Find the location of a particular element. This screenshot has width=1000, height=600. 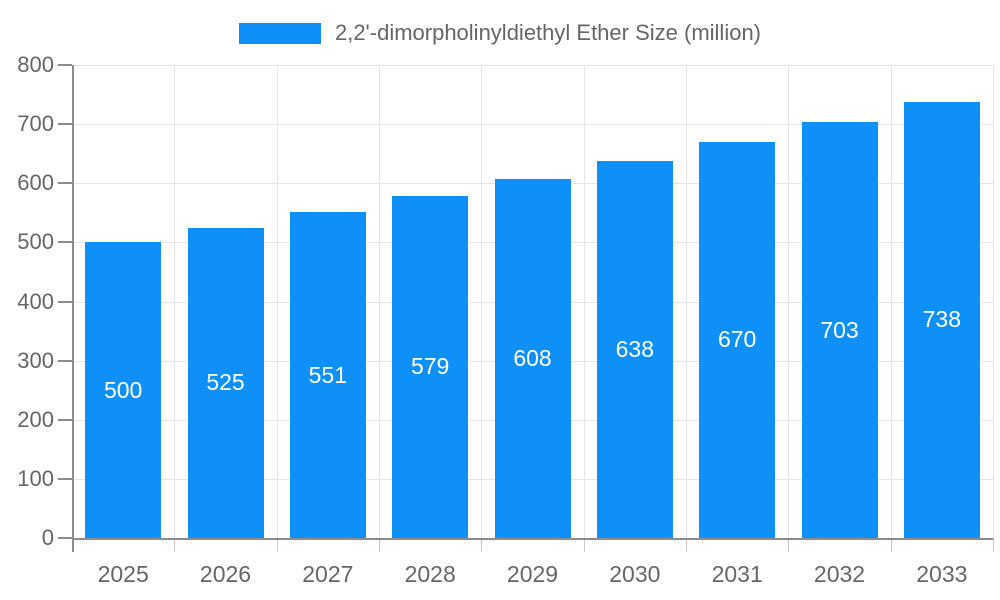

bar-value-label: 638 is located at coordinates (635, 348).